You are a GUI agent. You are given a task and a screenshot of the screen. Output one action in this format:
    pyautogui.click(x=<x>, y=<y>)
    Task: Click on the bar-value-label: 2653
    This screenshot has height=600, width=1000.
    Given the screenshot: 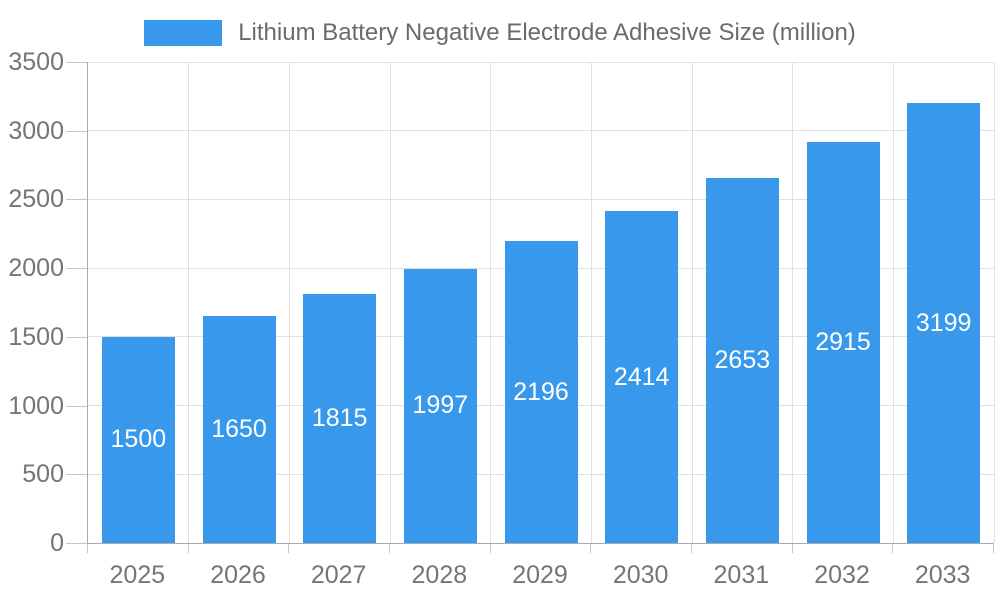 What is the action you would take?
    pyautogui.click(x=742, y=360)
    